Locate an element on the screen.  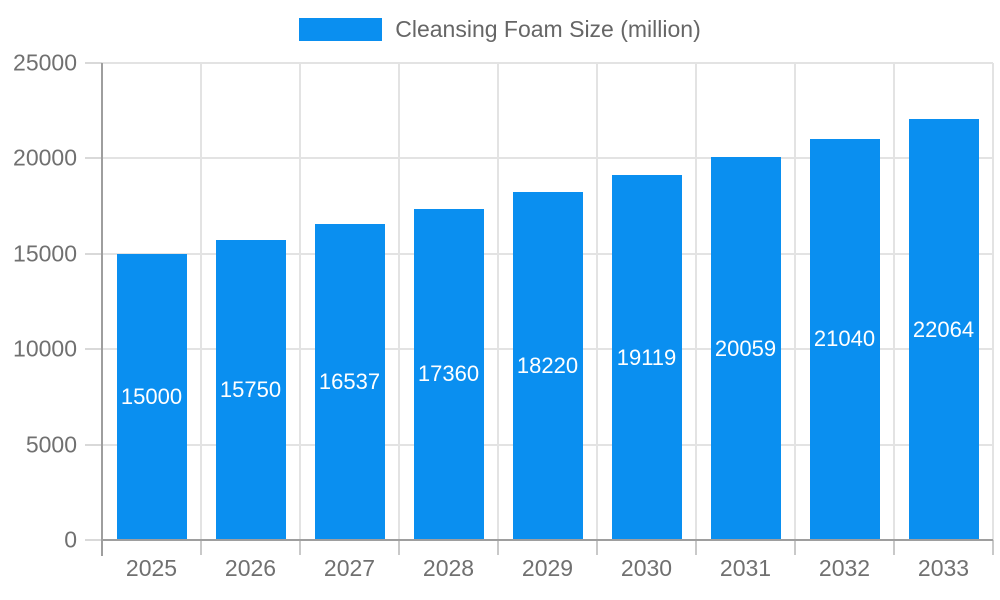
bar-value-label: 20059 is located at coordinates (745, 348).